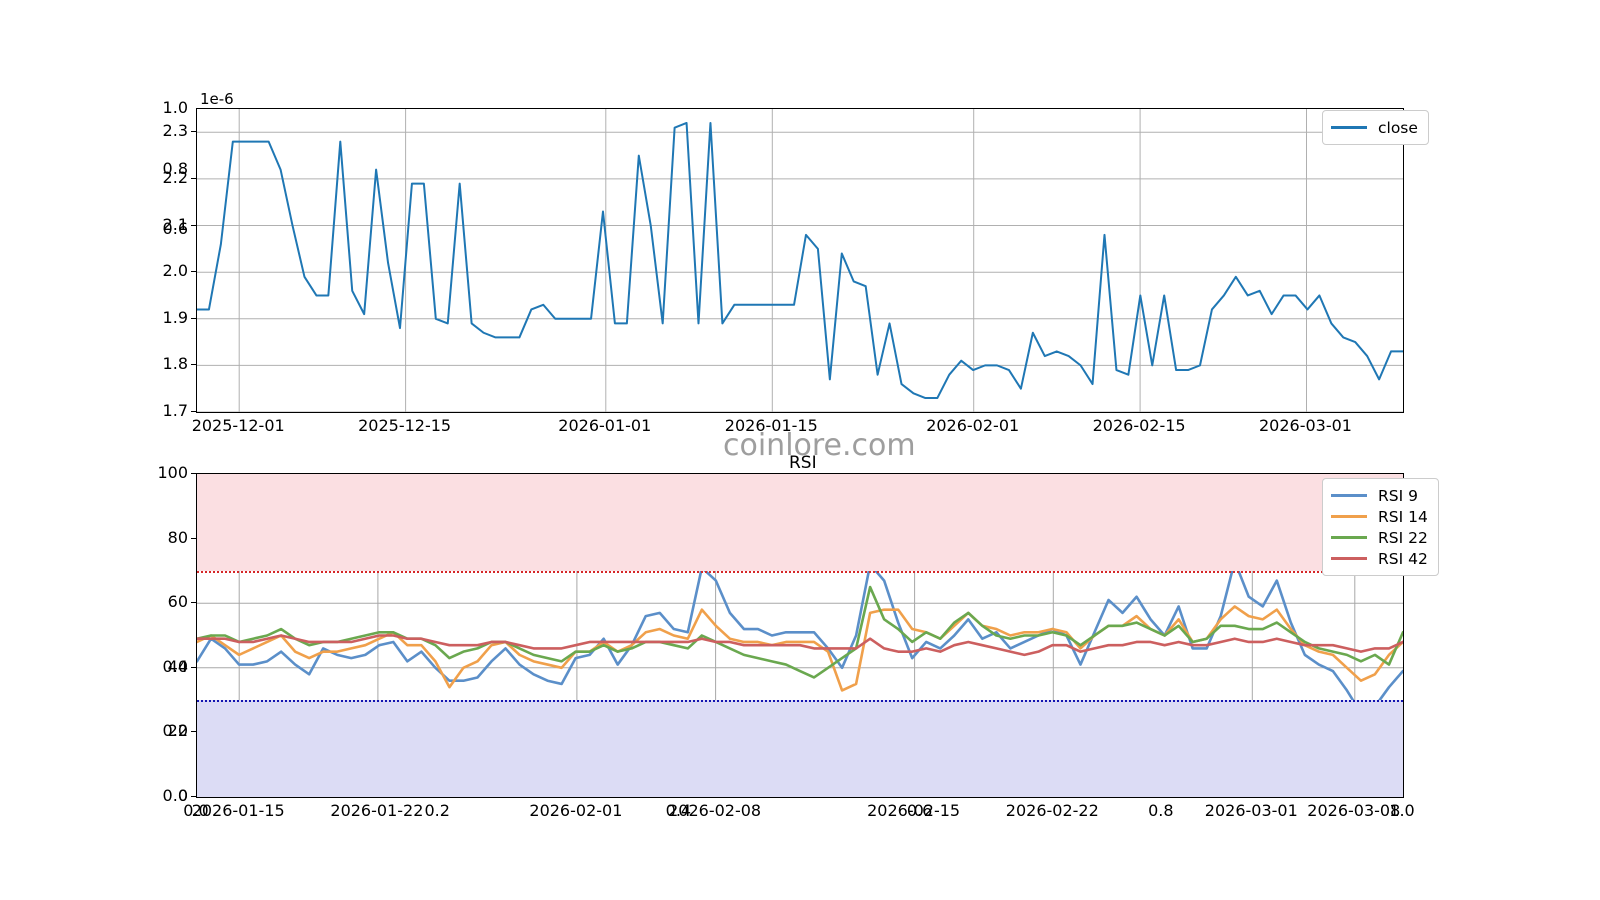 The image size is (1600, 900). I want to click on rsi-y-tick-20: 20, so click(177, 731).